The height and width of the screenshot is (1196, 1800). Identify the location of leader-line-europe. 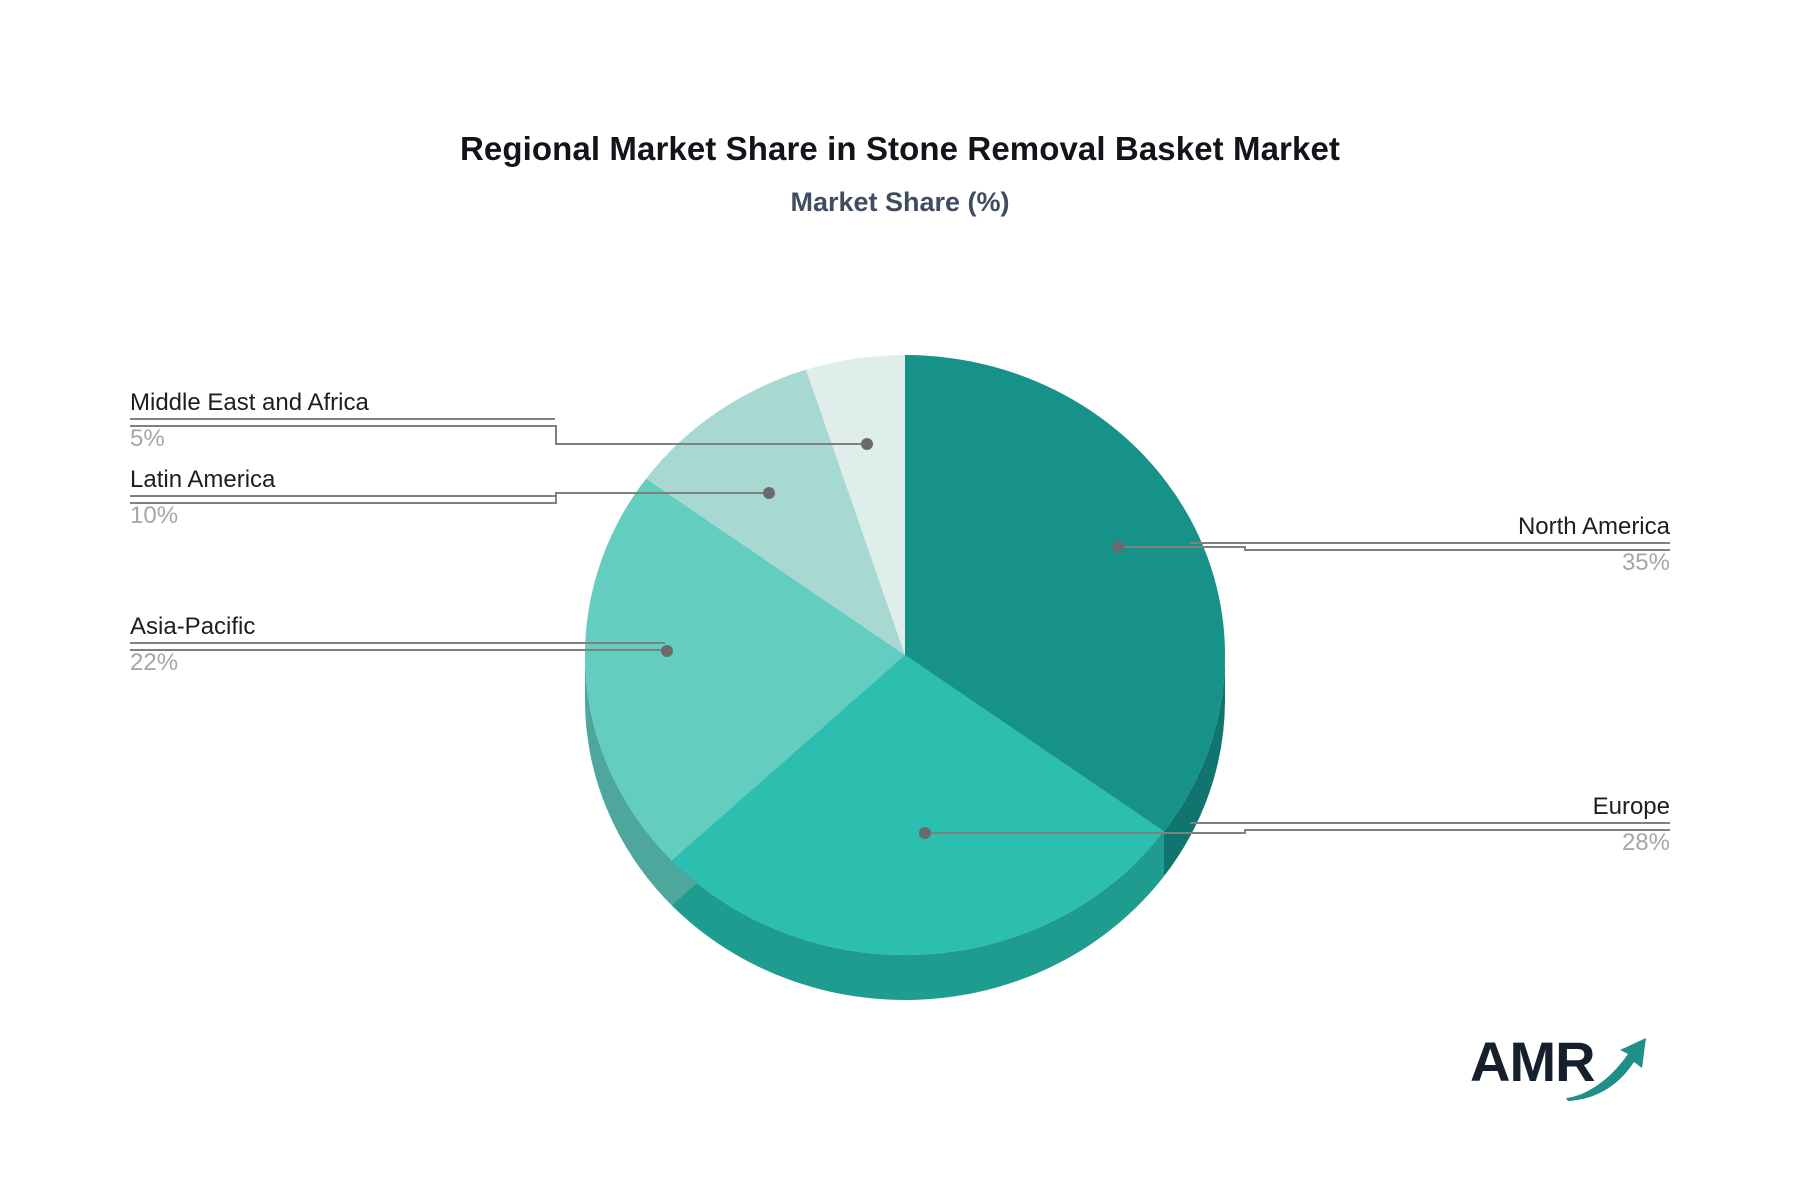
(1298, 831).